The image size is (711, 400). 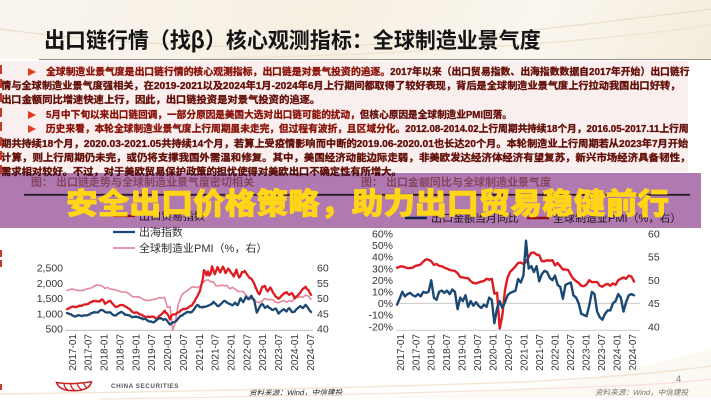 What do you see at coordinates (382, 235) in the screenshot?
I see `svg-text: 60%` at bounding box center [382, 235].